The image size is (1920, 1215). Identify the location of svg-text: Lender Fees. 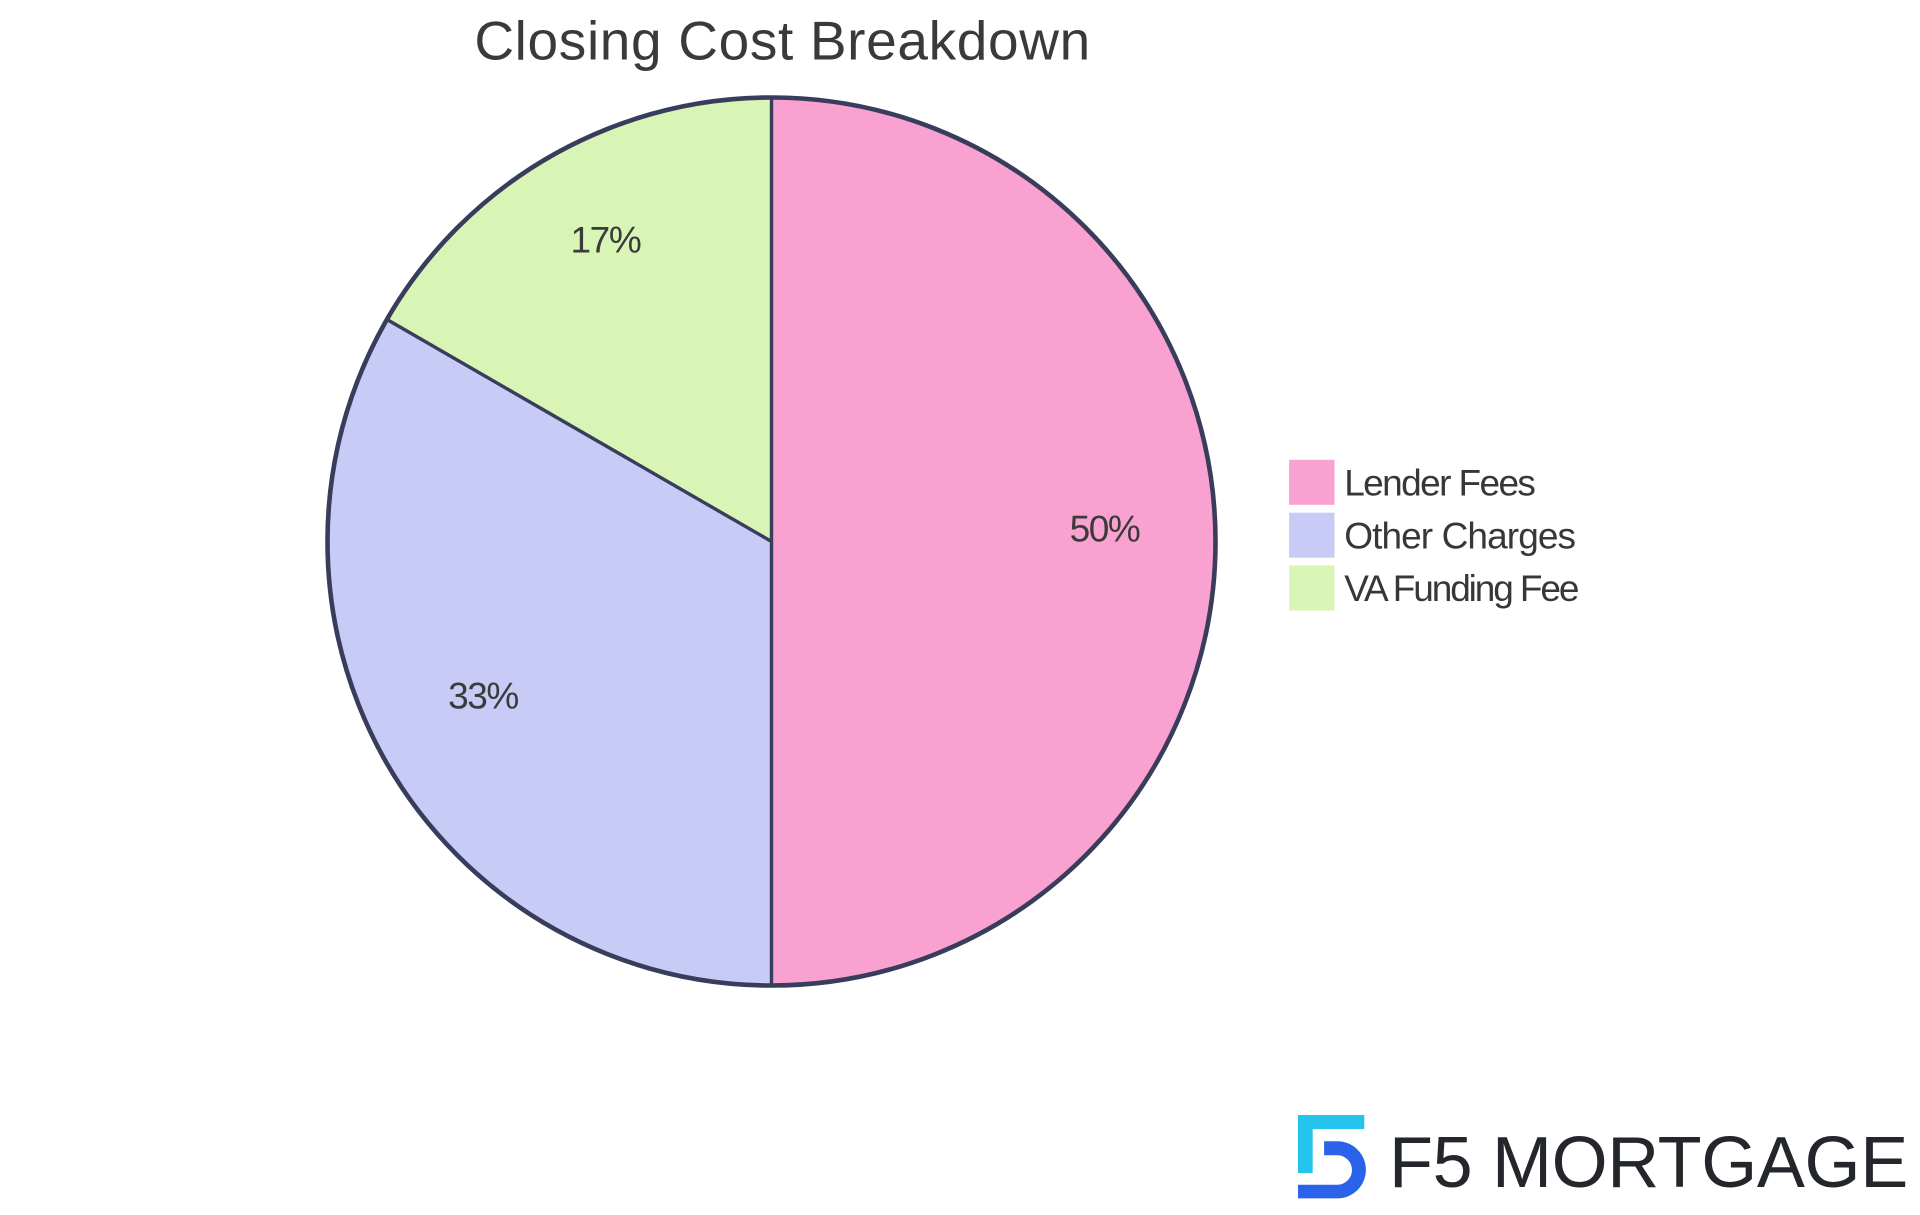
(1439, 483).